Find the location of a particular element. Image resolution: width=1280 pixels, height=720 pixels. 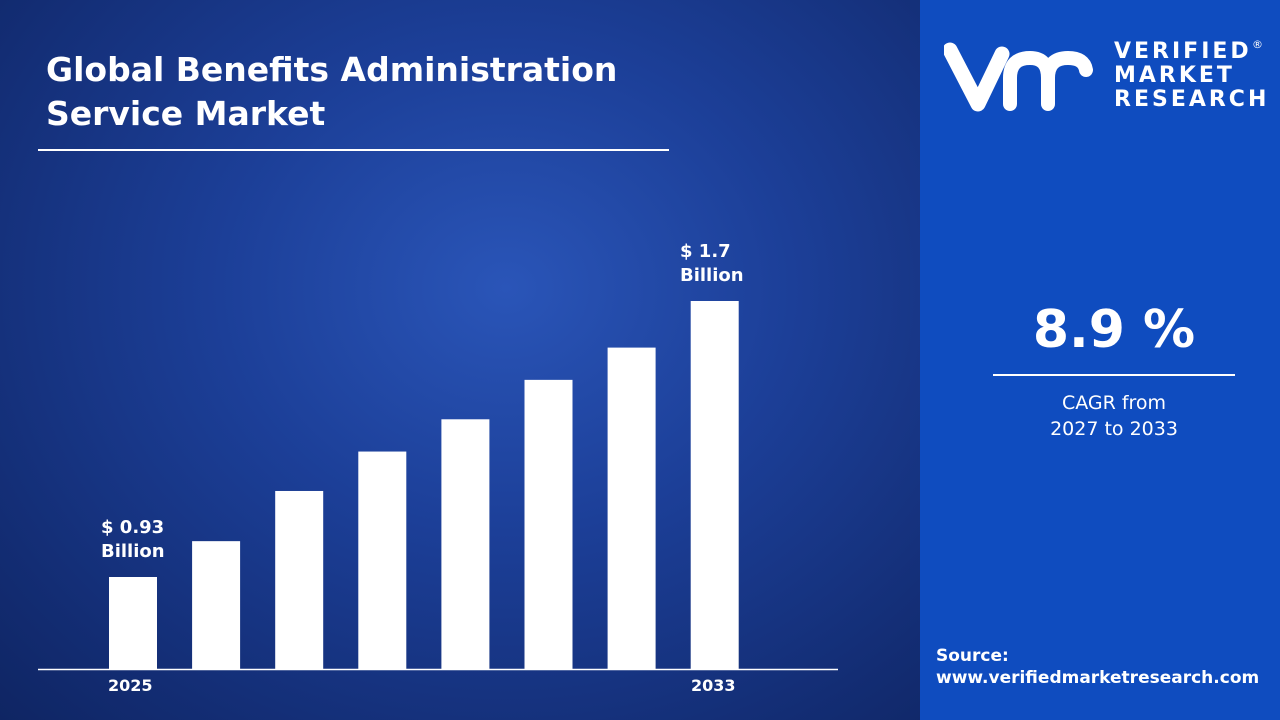

title-divider is located at coordinates (353, 150).